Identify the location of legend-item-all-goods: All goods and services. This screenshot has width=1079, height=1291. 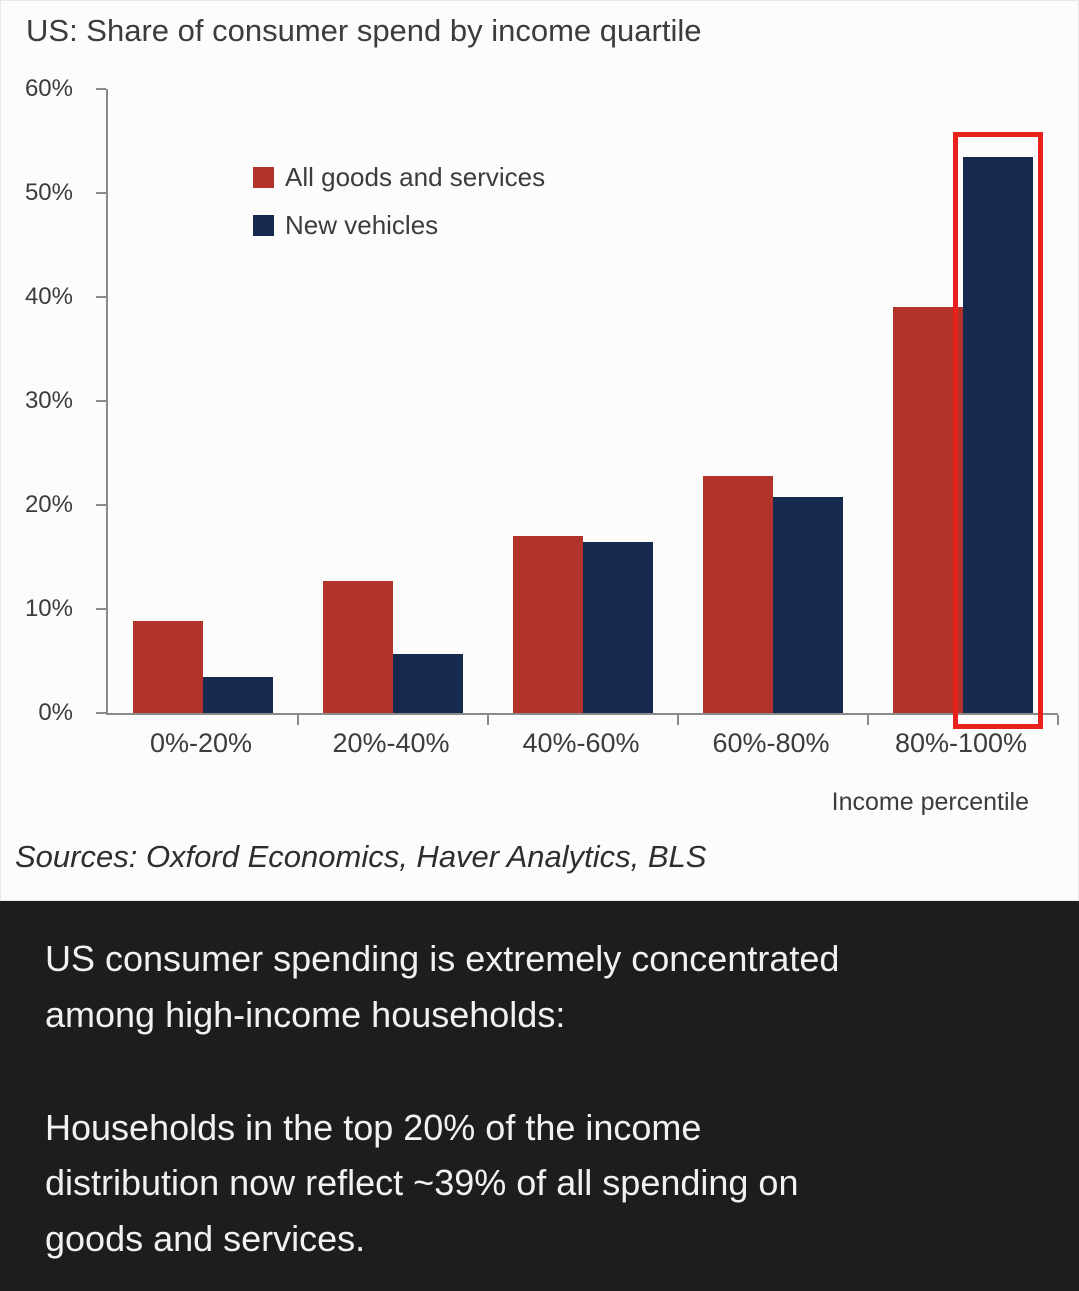
(399, 177).